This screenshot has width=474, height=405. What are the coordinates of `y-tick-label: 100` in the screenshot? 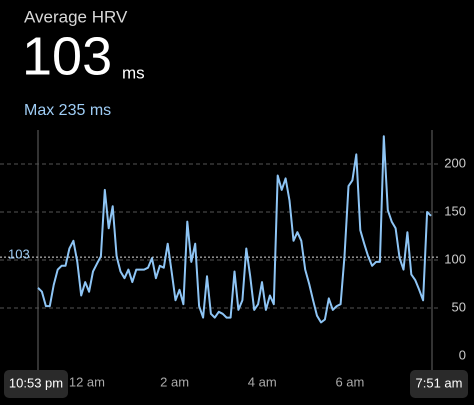 It's located at (455, 258).